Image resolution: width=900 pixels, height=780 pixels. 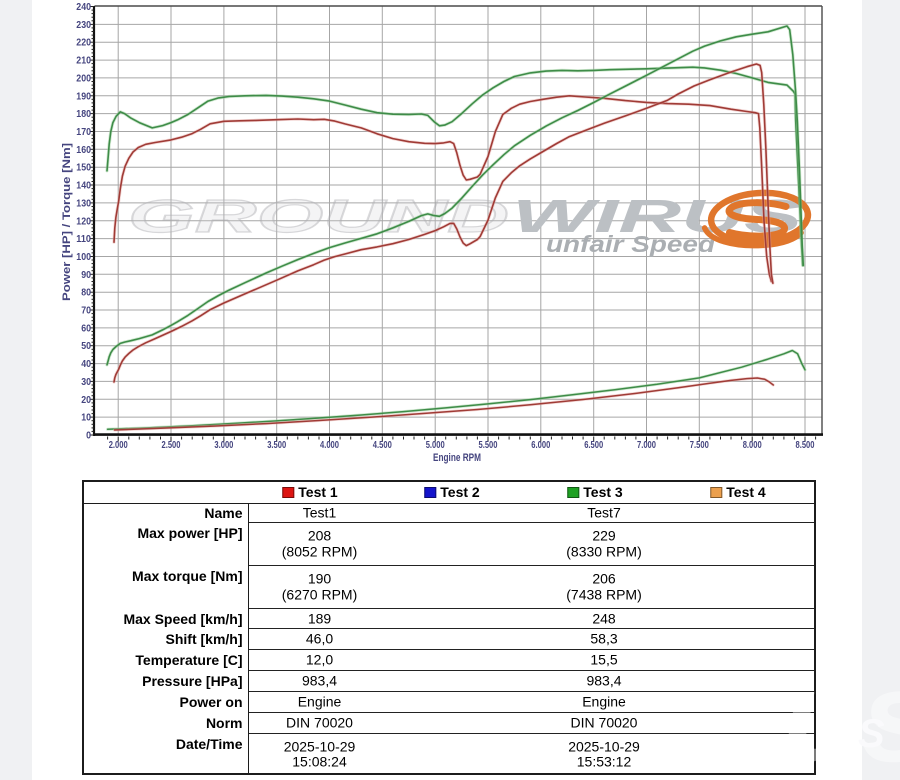 What do you see at coordinates (86, 311) in the screenshot?
I see `svg-text: 70` at bounding box center [86, 311].